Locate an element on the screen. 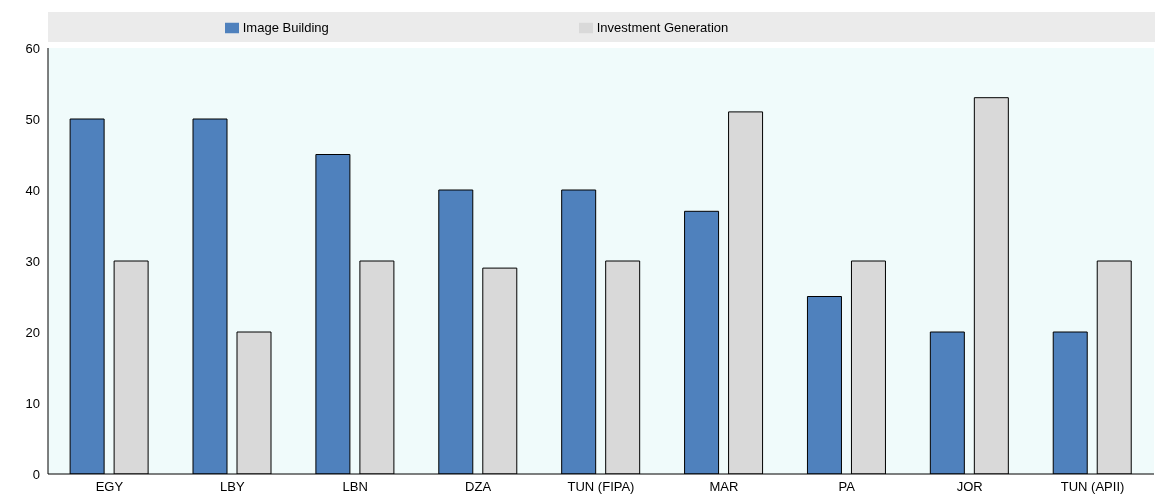 The height and width of the screenshot is (501, 1166). x-tick-label: LBN is located at coordinates (355, 487).